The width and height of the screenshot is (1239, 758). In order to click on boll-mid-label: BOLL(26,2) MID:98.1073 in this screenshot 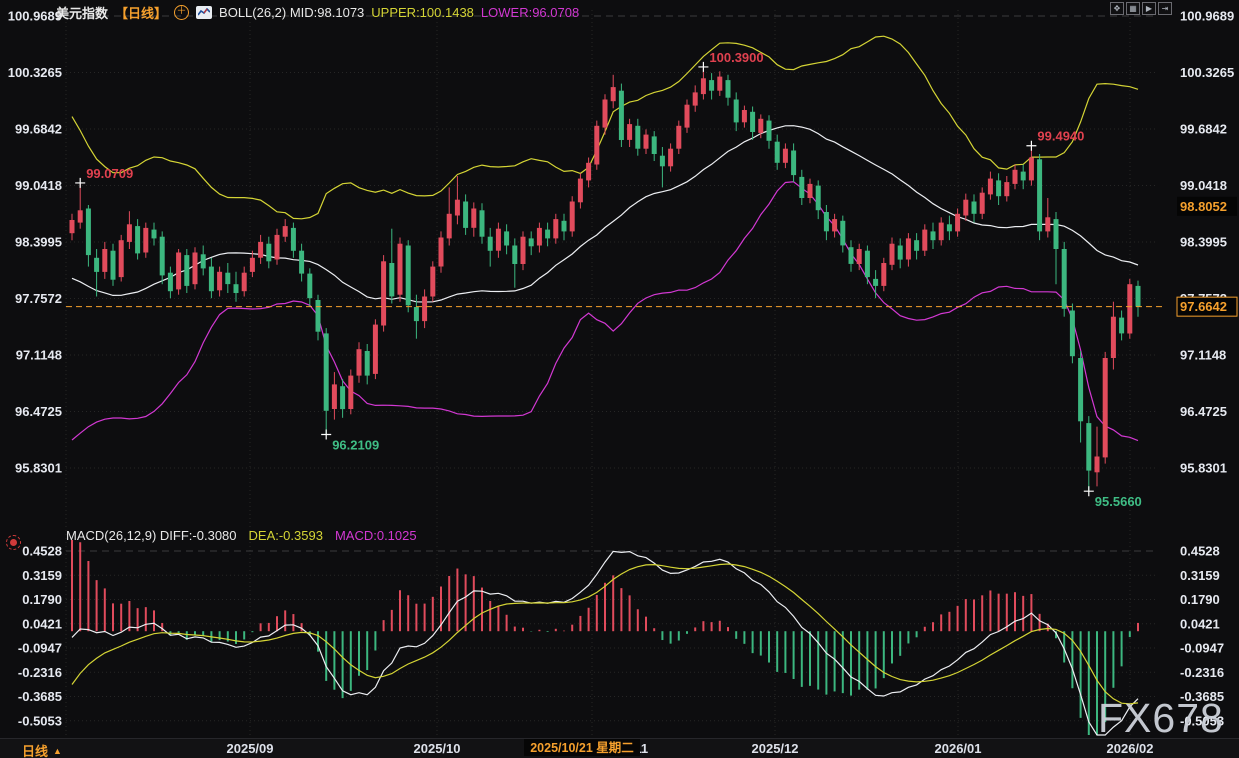, I will do `click(292, 12)`.